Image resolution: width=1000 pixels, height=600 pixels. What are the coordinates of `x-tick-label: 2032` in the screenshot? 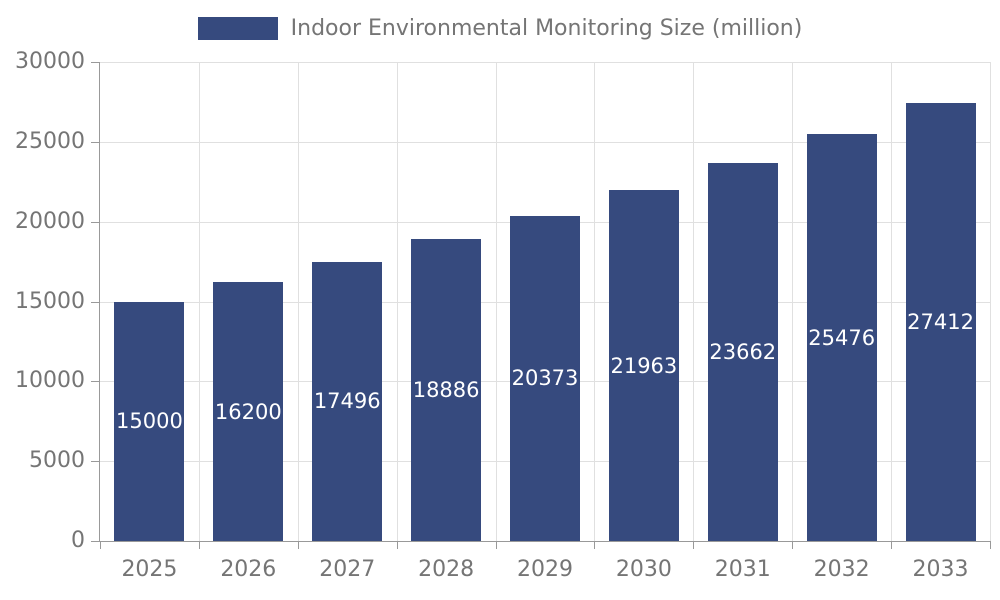 It's located at (841, 569).